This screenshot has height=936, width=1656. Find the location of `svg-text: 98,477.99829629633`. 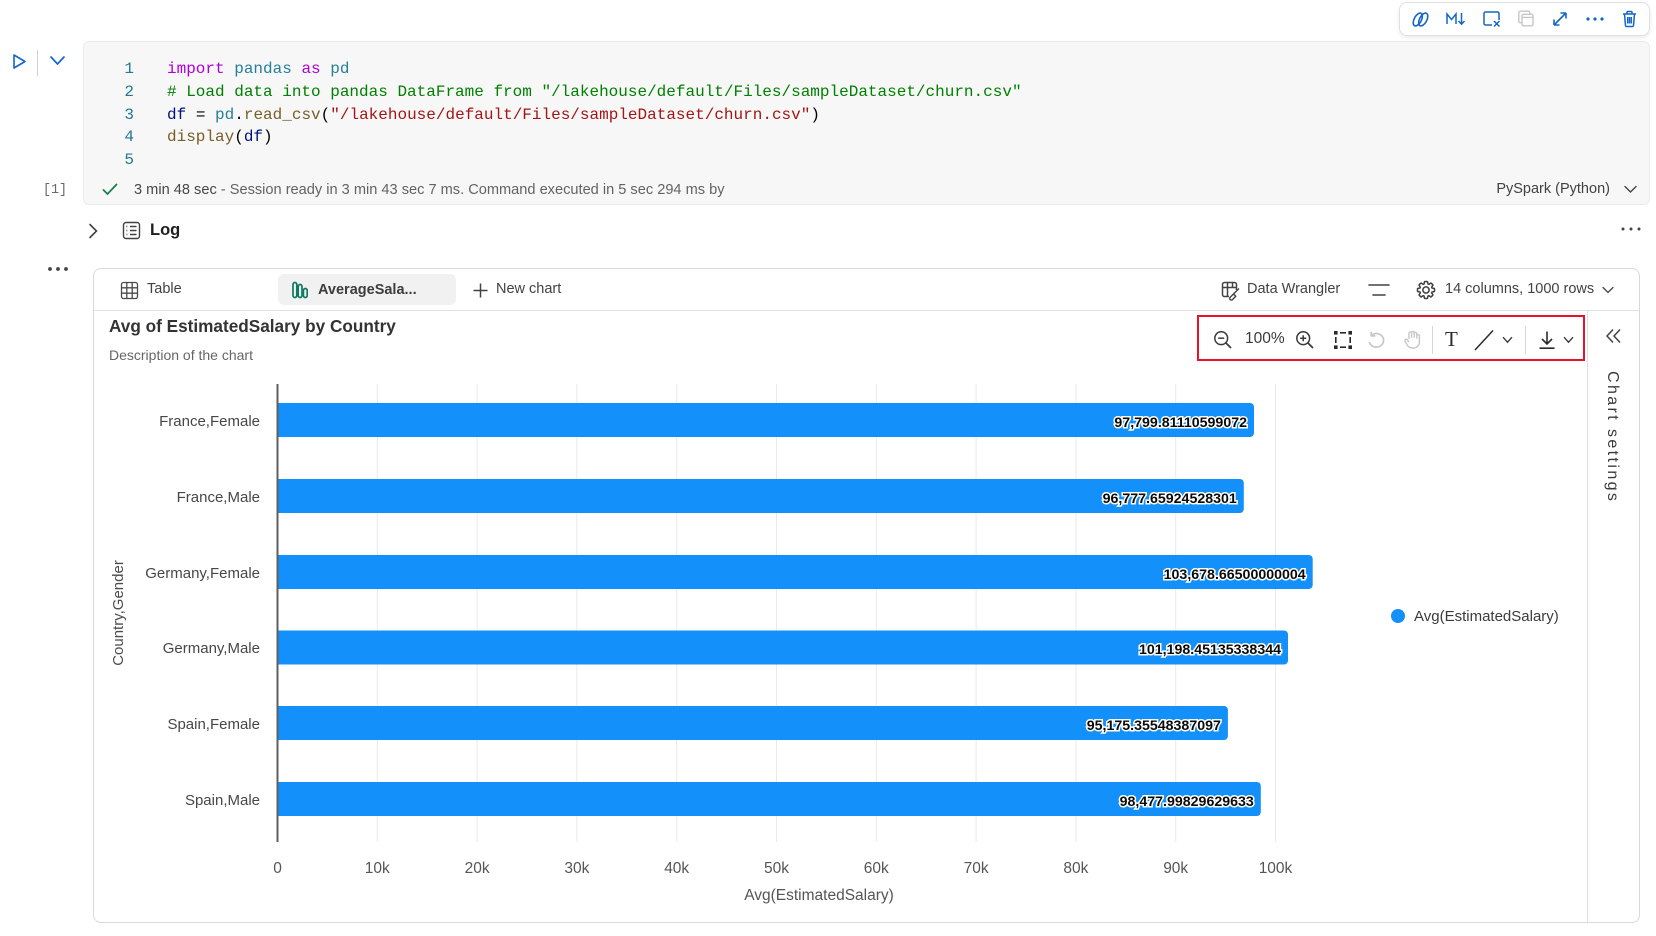

svg-text: 98,477.99829629633 is located at coordinates (1187, 802).